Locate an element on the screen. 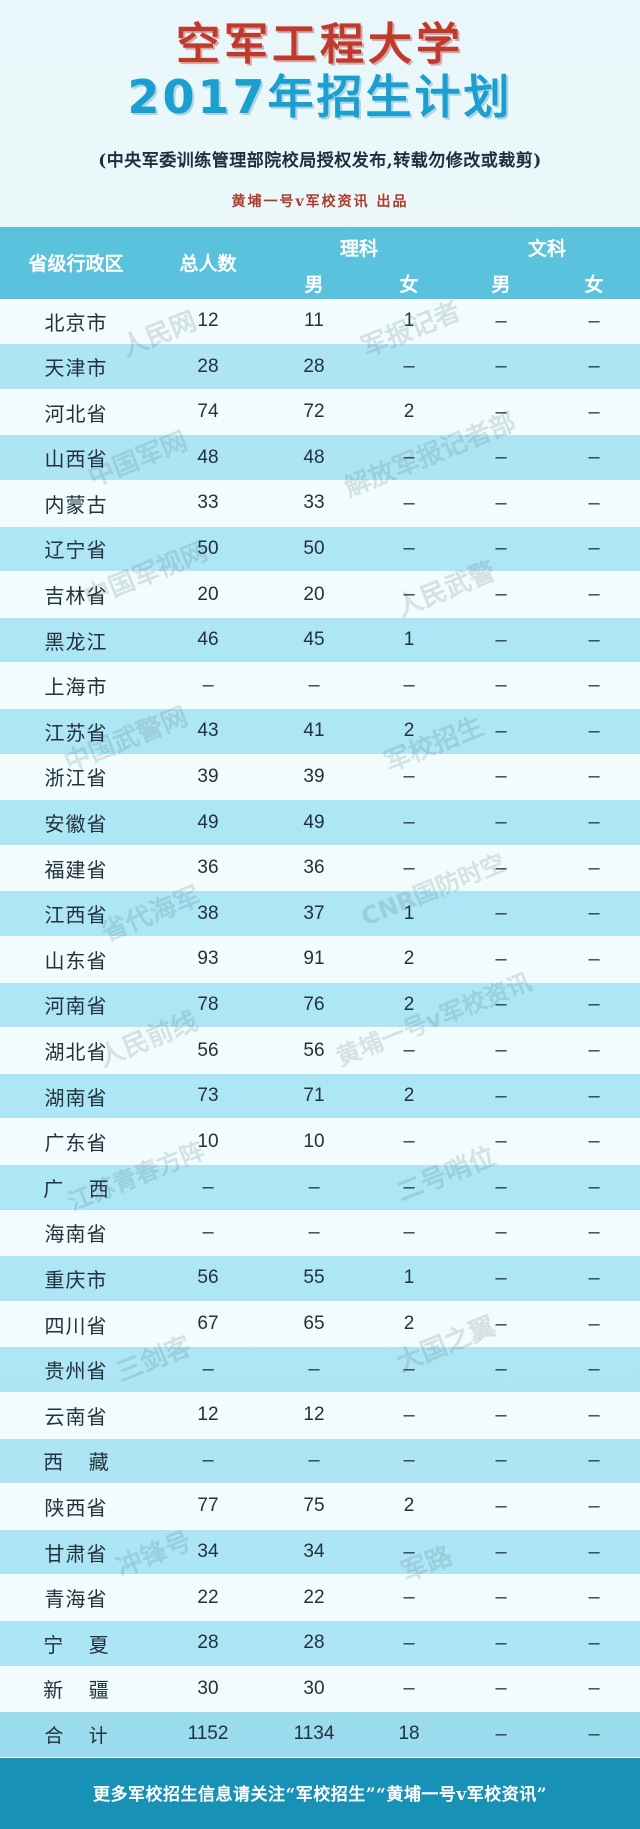 The image size is (640, 1829). column-group-arts: 文科 is located at coordinates (547, 247).